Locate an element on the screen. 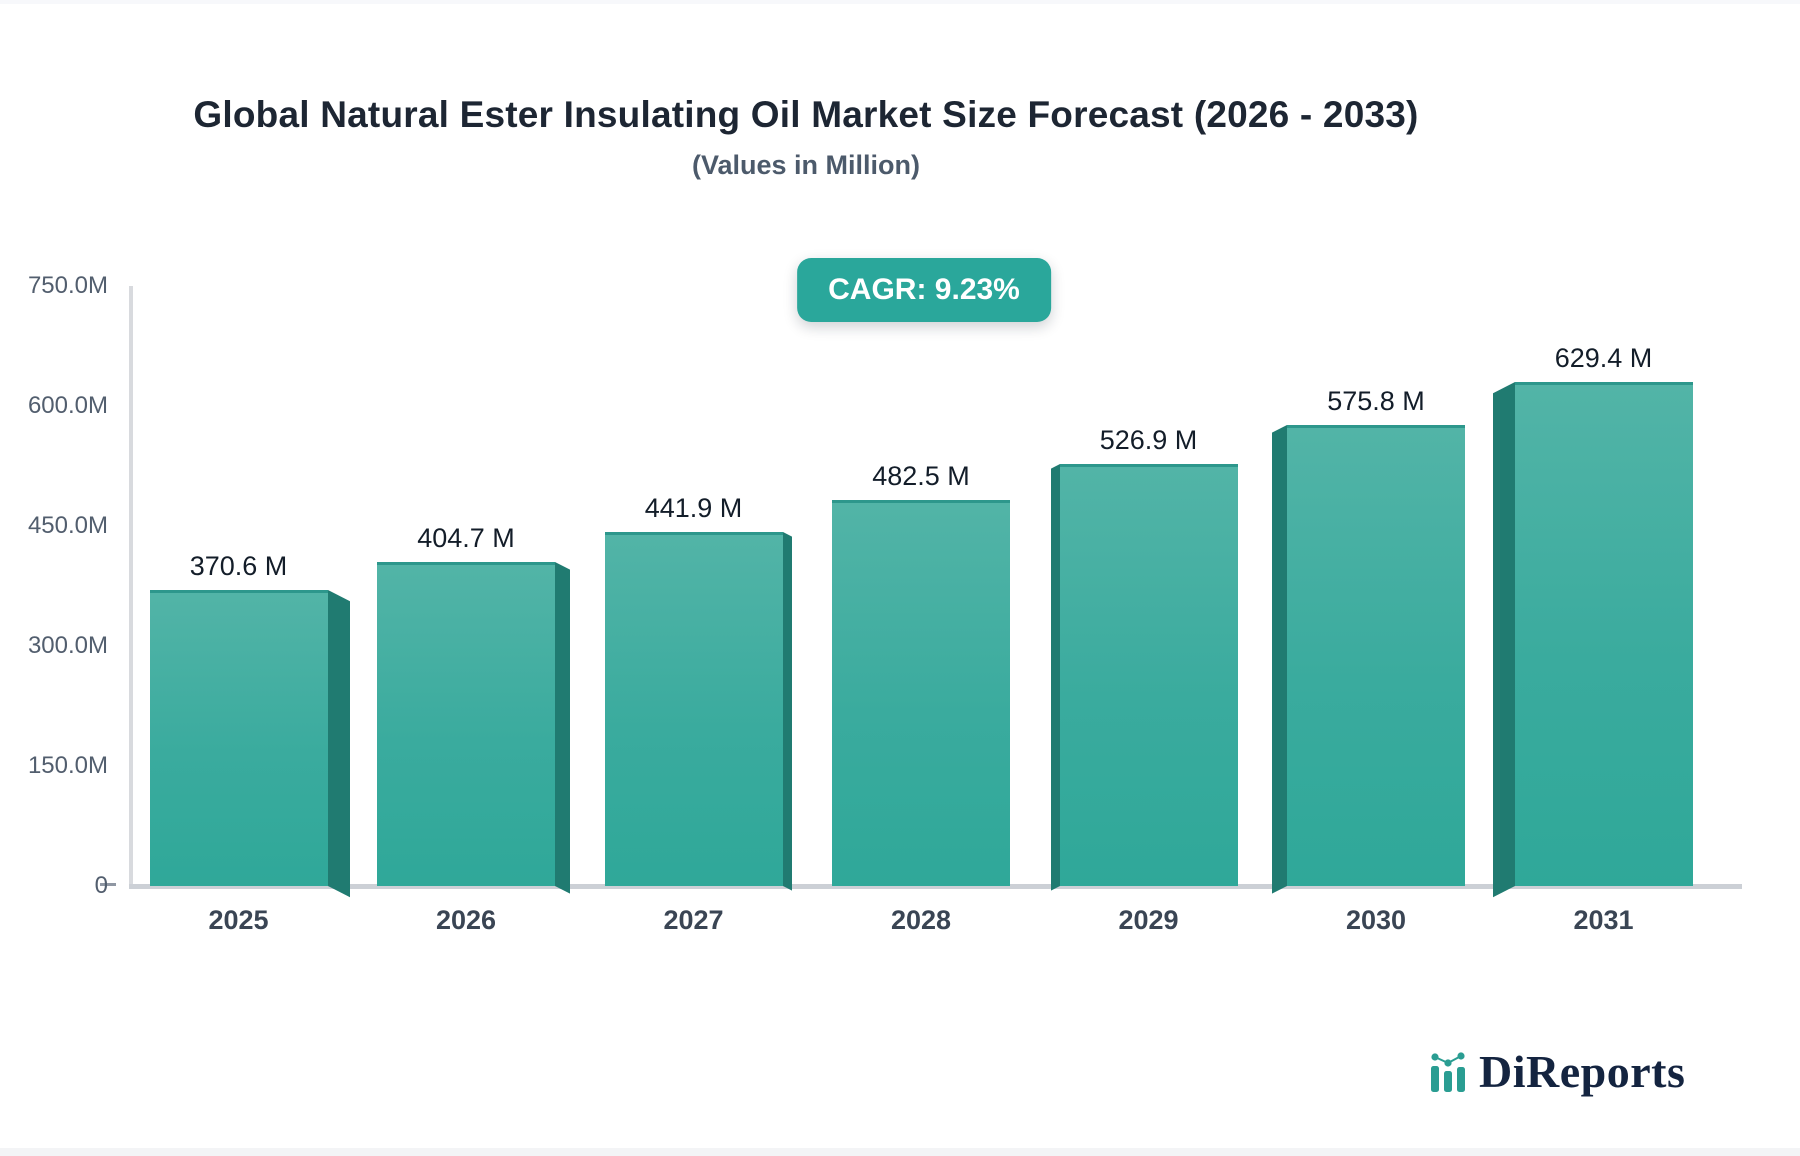 The width and height of the screenshot is (1800, 1156). brand-logo: DiReports is located at coordinates (1556, 1066).